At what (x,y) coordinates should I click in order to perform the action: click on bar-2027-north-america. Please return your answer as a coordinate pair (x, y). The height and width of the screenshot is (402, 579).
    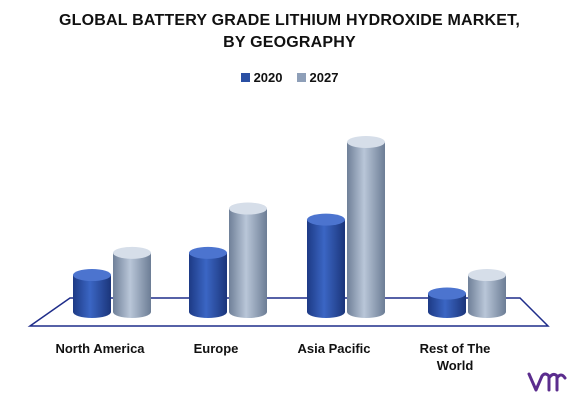
    Looking at the image, I should click on (132, 282).